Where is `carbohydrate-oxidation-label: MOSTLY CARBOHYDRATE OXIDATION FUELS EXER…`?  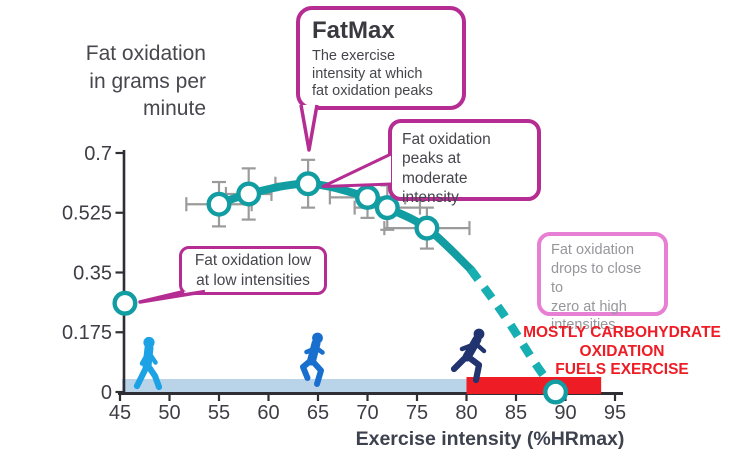
carbohydrate-oxidation-label: MOSTLY CARBOHYDRATE OXIDATION FUELS EXER… is located at coordinates (622, 351).